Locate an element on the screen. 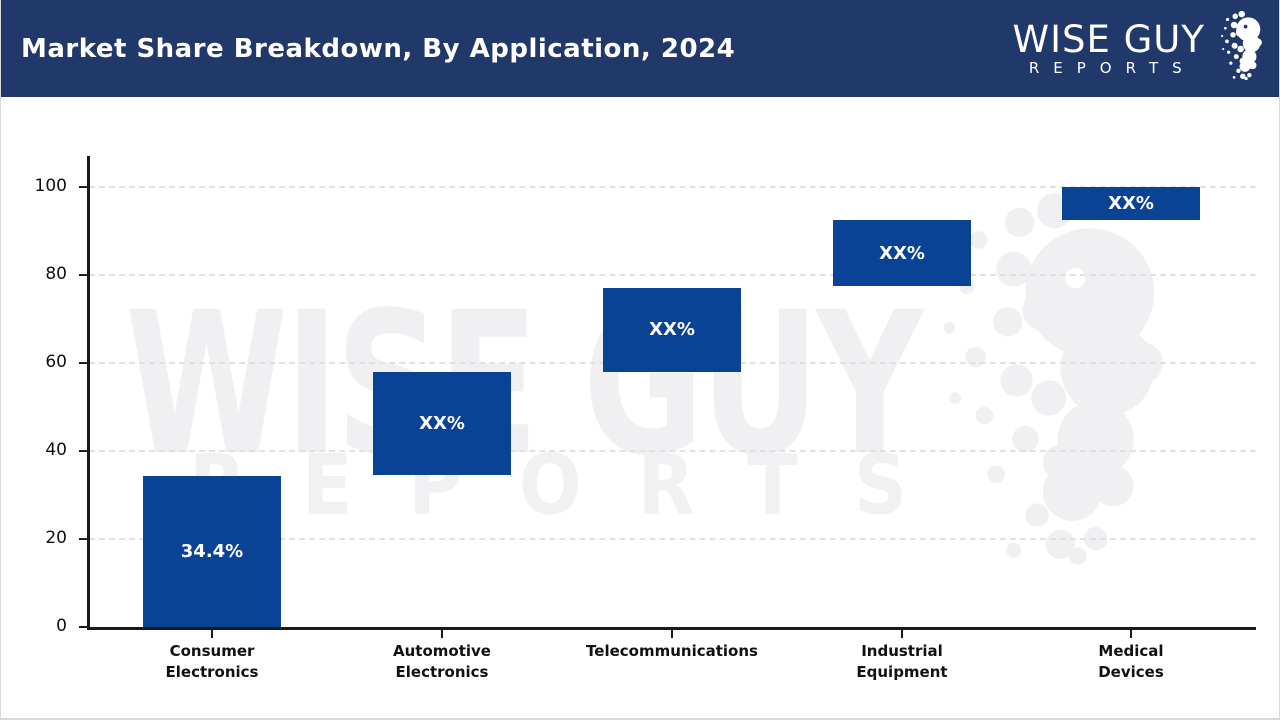 This screenshot has height=720, width=1280. category-label-consumer-electronics: Consumer Electronics is located at coordinates (212, 661).